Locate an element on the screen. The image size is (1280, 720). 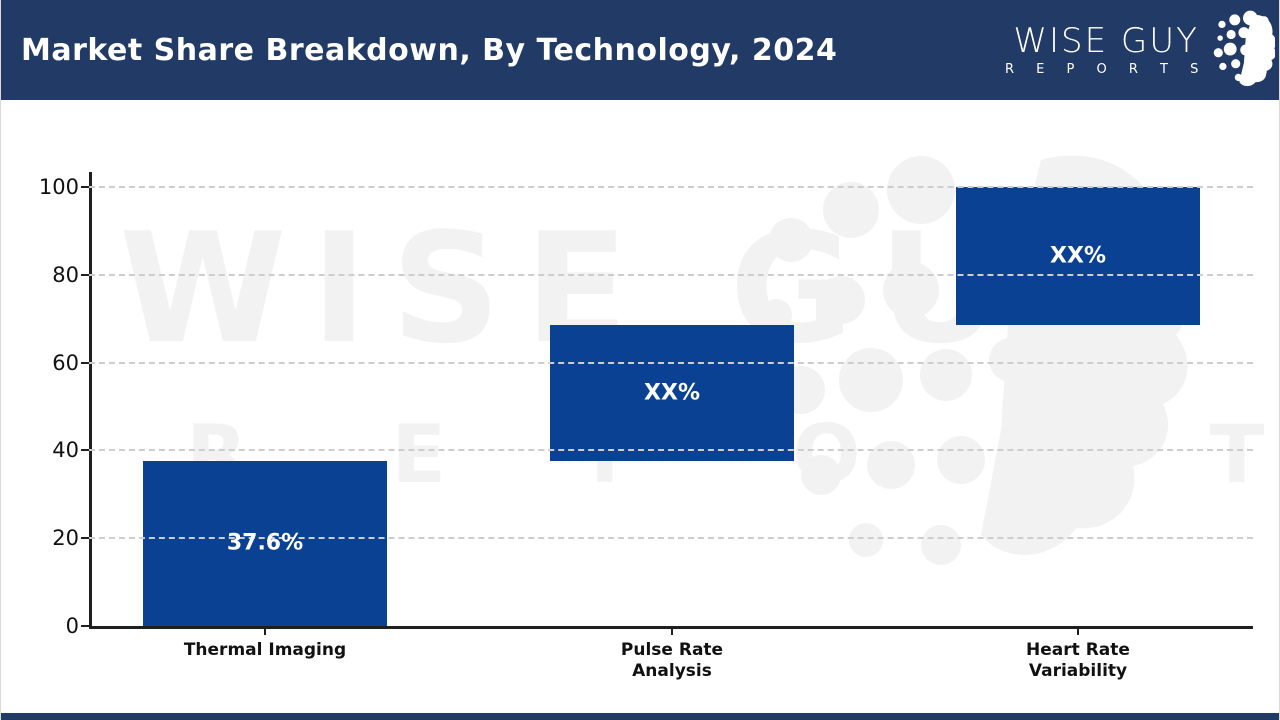
logo-subtitle: R E P O R T S is located at coordinates (1106, 69).